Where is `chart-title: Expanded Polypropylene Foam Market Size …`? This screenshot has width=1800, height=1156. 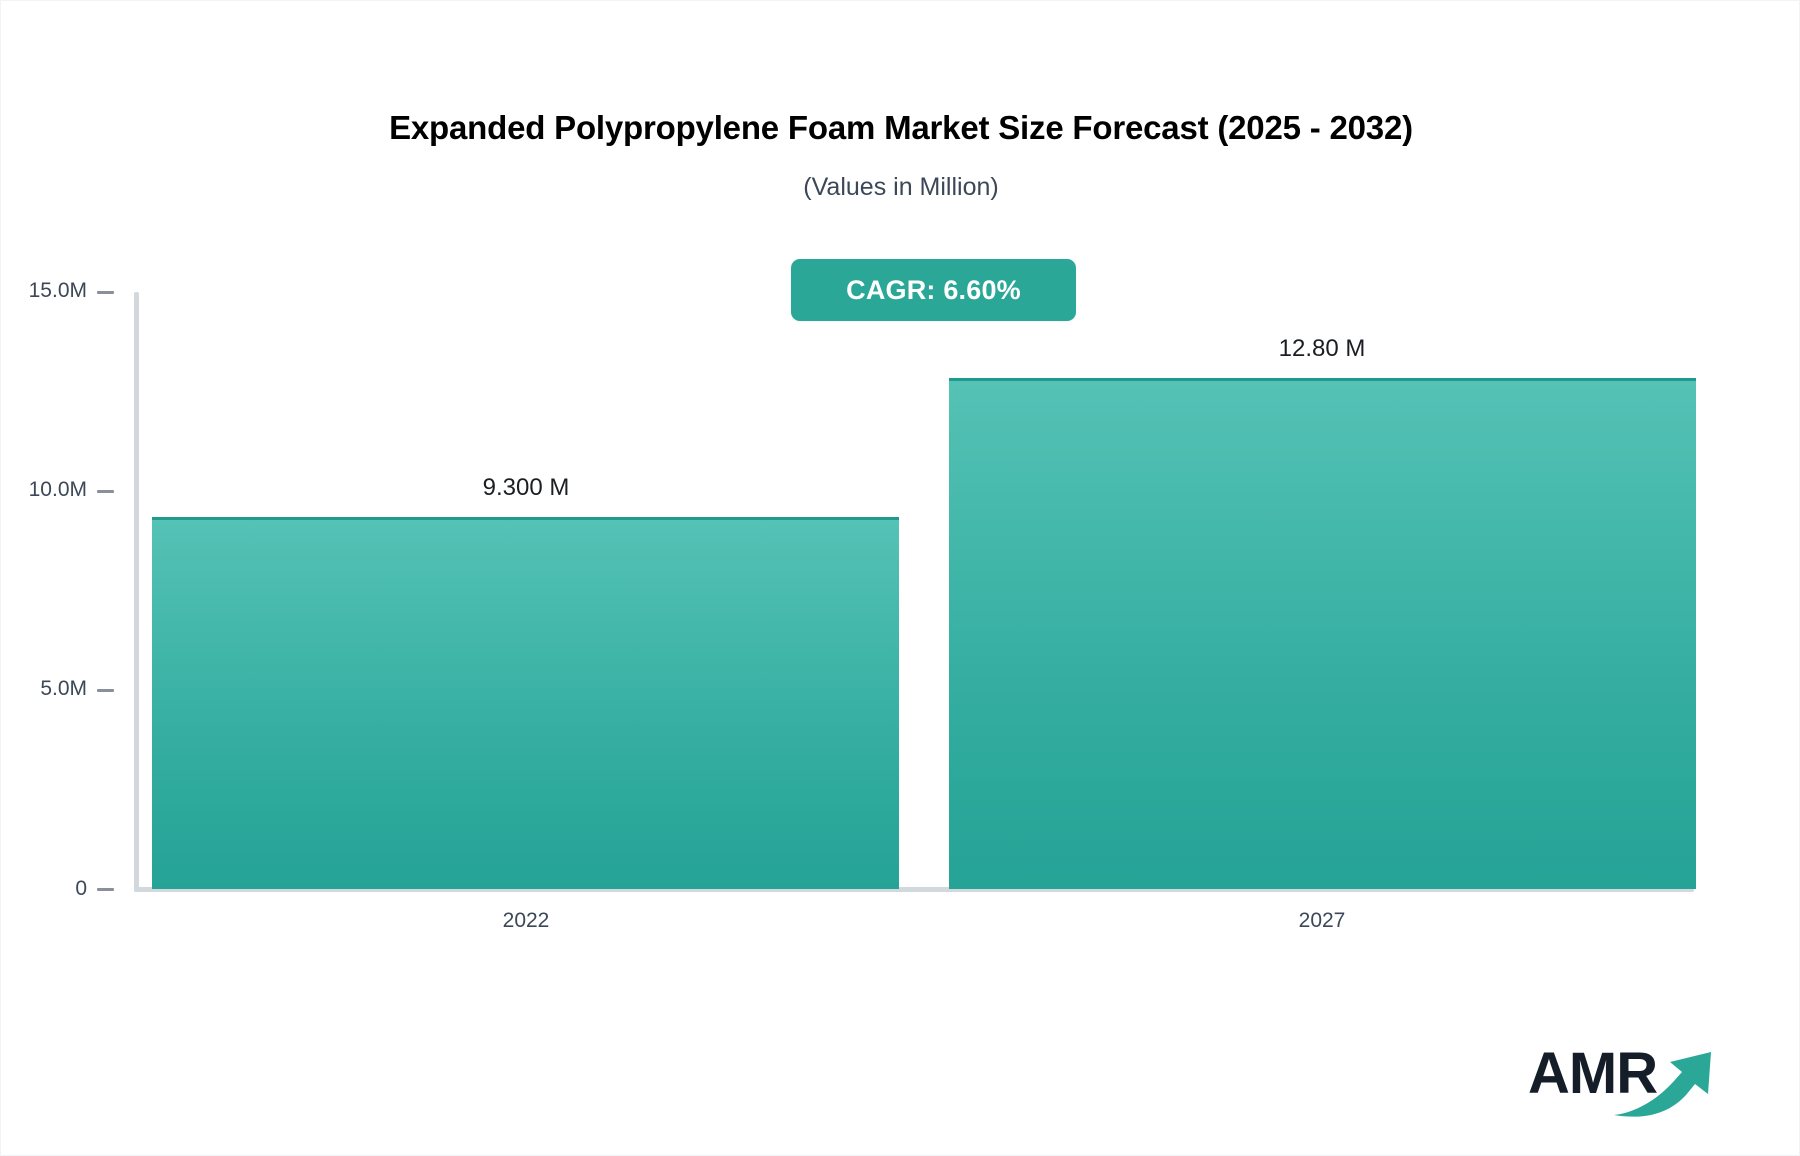
chart-title: Expanded Polypropylene Foam Market Size … is located at coordinates (901, 127).